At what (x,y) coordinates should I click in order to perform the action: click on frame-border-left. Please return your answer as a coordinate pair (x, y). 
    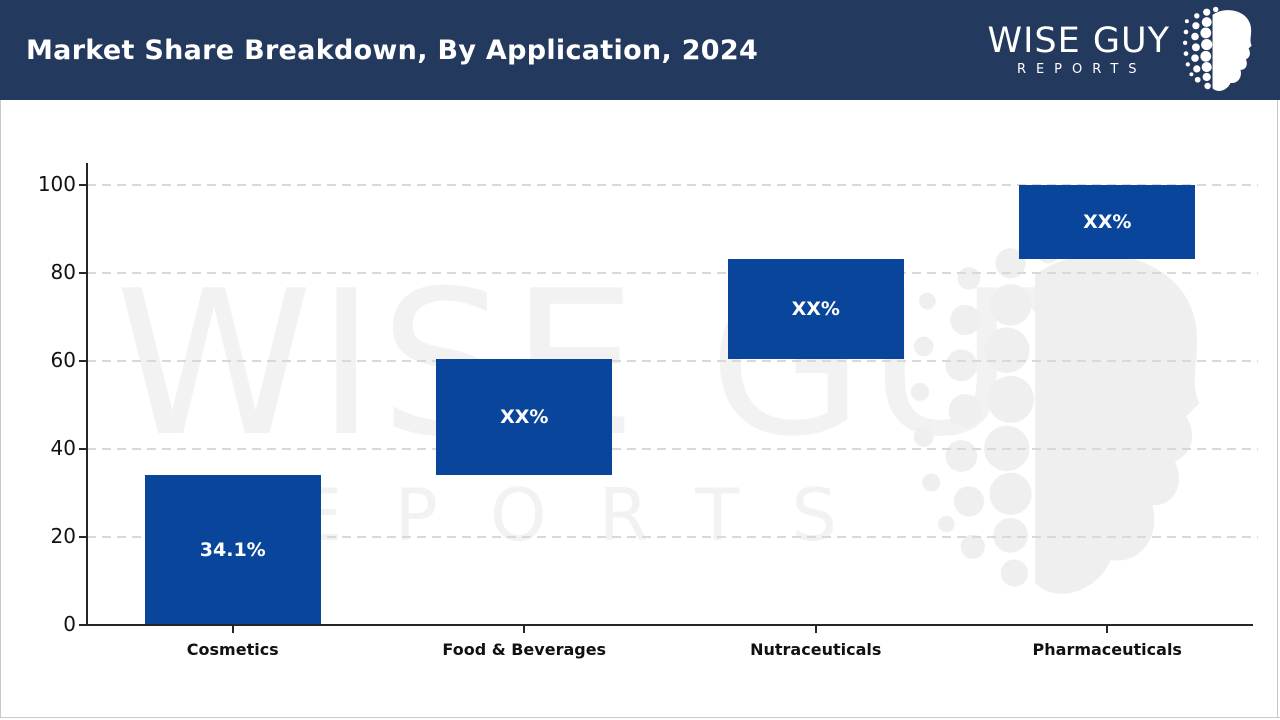
    Looking at the image, I should click on (0, 408).